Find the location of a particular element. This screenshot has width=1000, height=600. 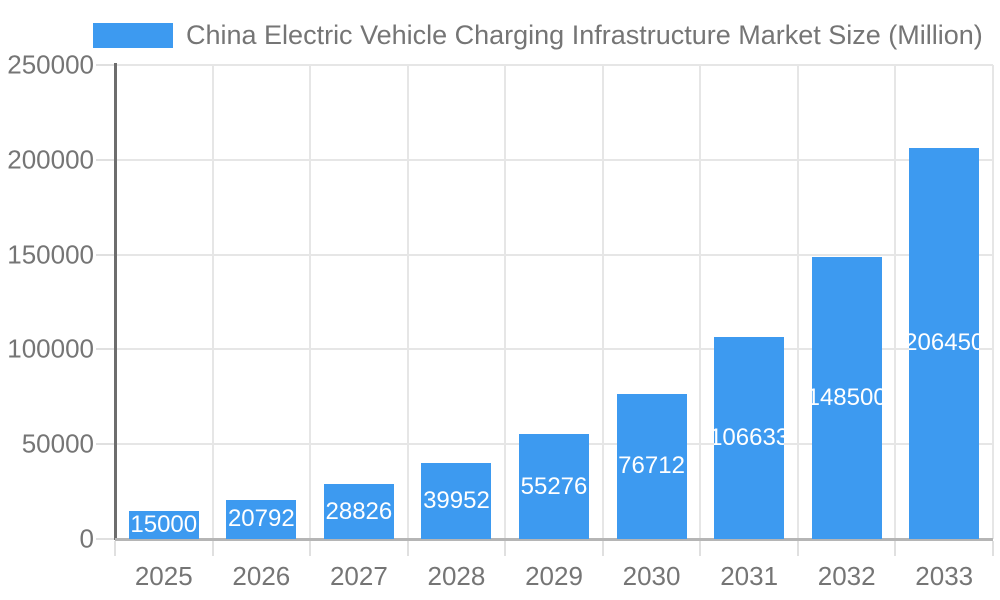

bar-2032: 148500 is located at coordinates (846, 398).